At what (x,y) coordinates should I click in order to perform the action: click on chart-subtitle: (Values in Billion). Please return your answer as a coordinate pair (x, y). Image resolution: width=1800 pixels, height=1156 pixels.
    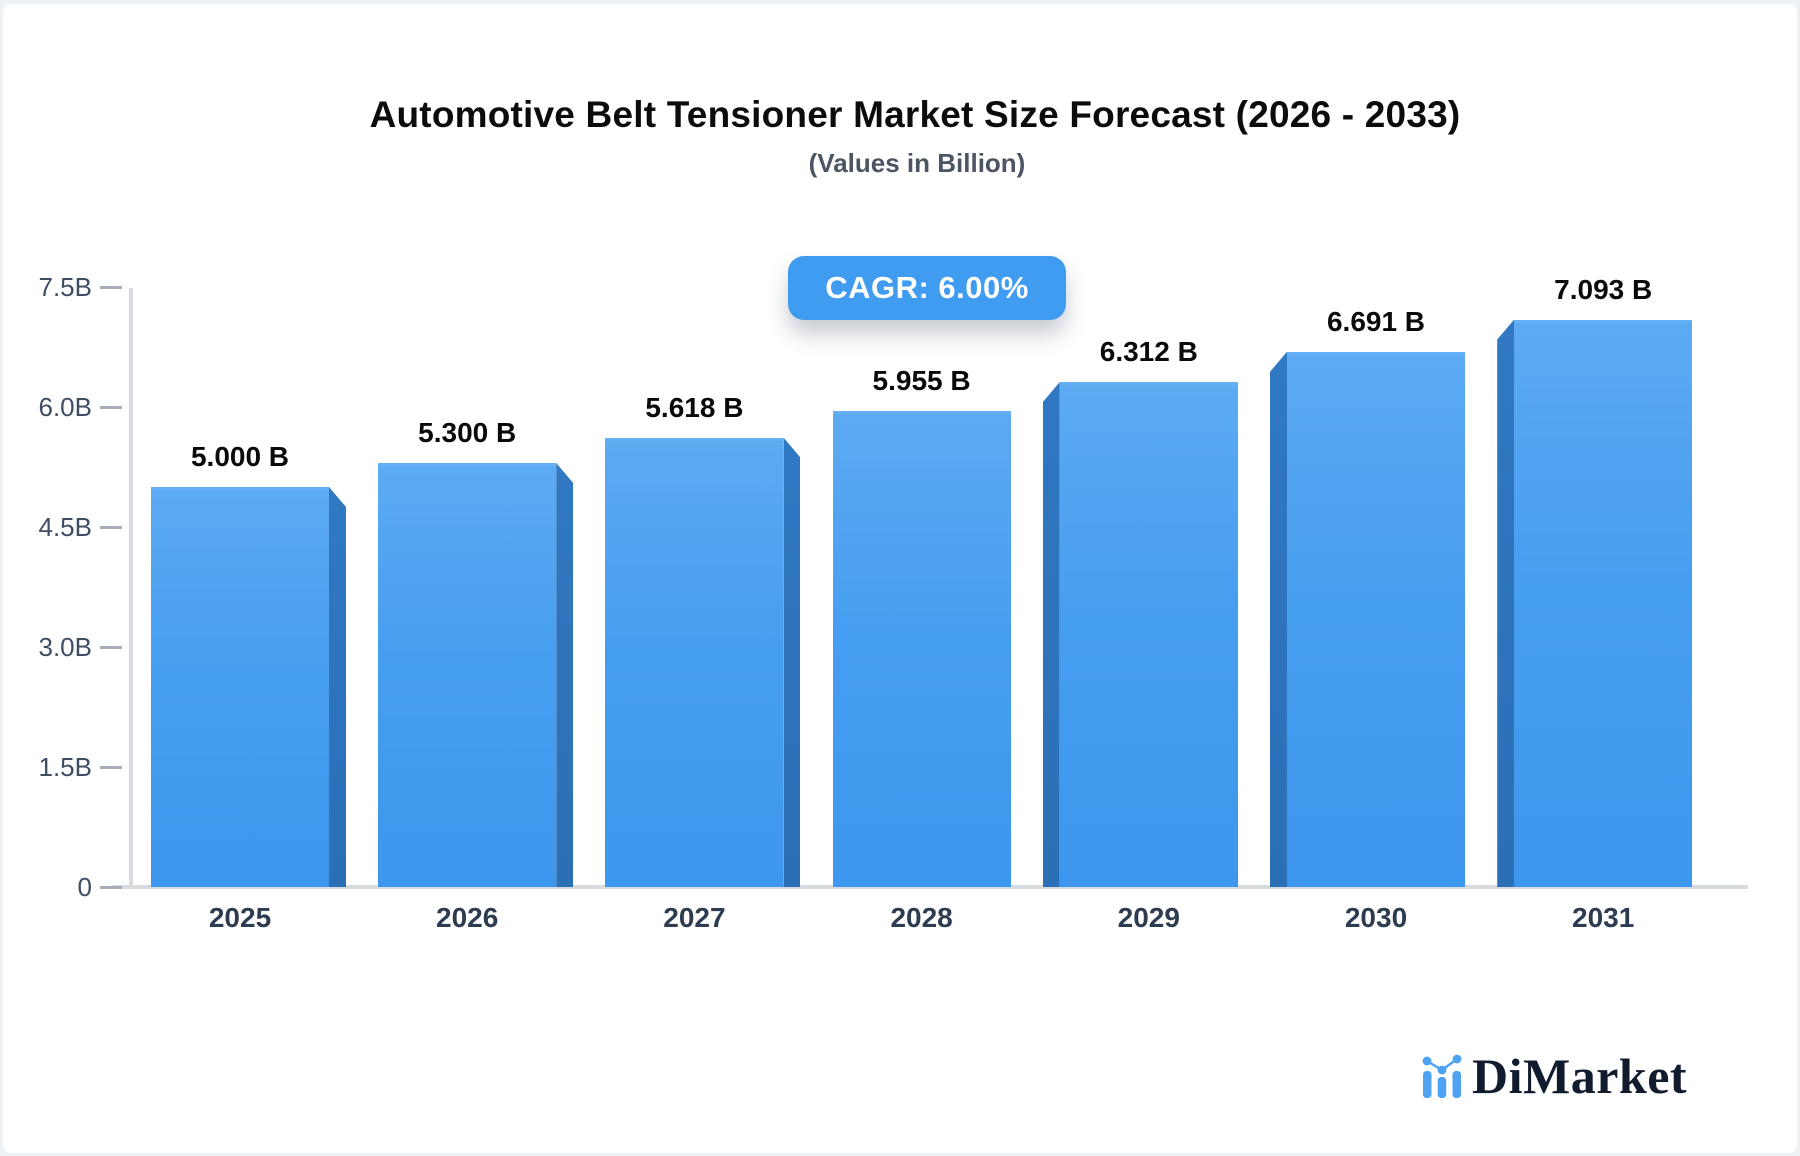
    Looking at the image, I should click on (917, 163).